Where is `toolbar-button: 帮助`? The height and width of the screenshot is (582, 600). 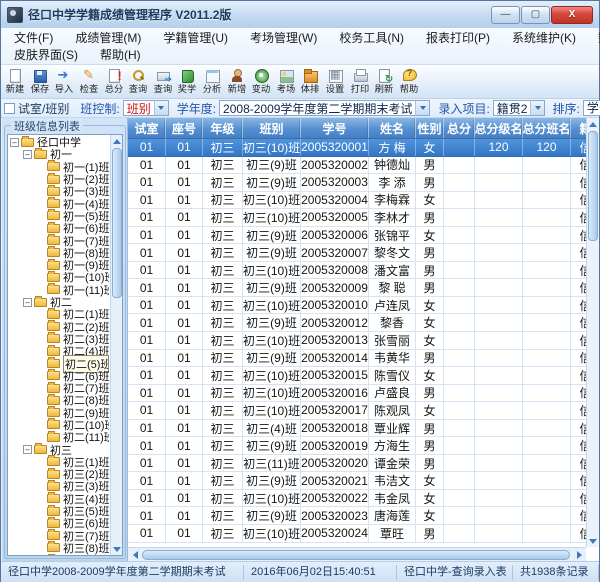 toolbar-button: 帮助 is located at coordinates (409, 82).